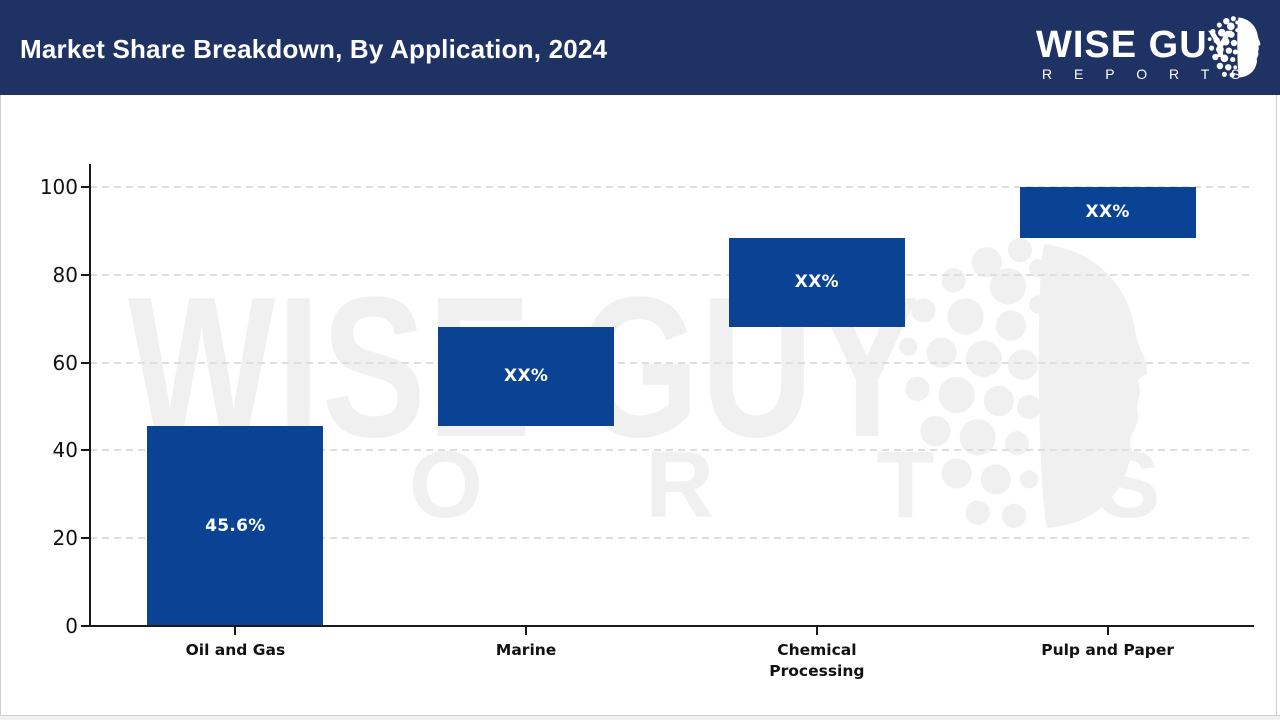 The height and width of the screenshot is (720, 1280). I want to click on brand-head-icon, so click(1234, 47).